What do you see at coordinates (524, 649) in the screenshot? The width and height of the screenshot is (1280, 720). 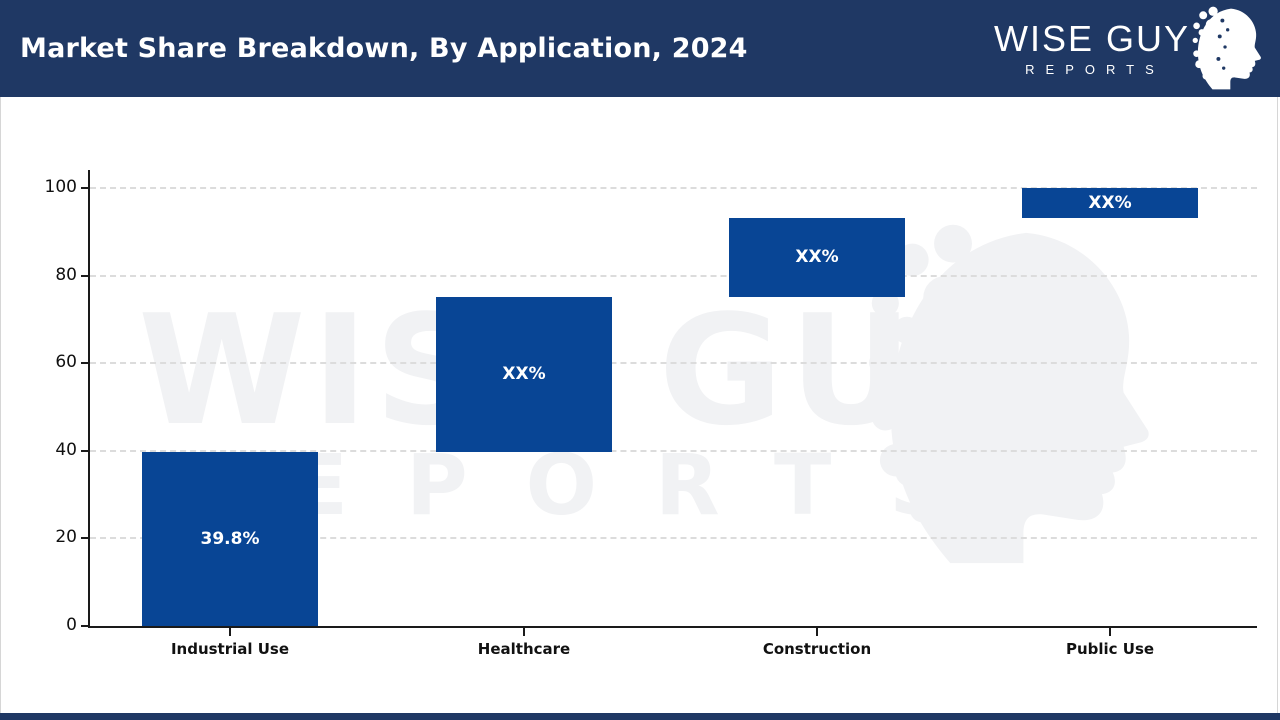 I see `x-tick-label-healthcare: Healthcare` at bounding box center [524, 649].